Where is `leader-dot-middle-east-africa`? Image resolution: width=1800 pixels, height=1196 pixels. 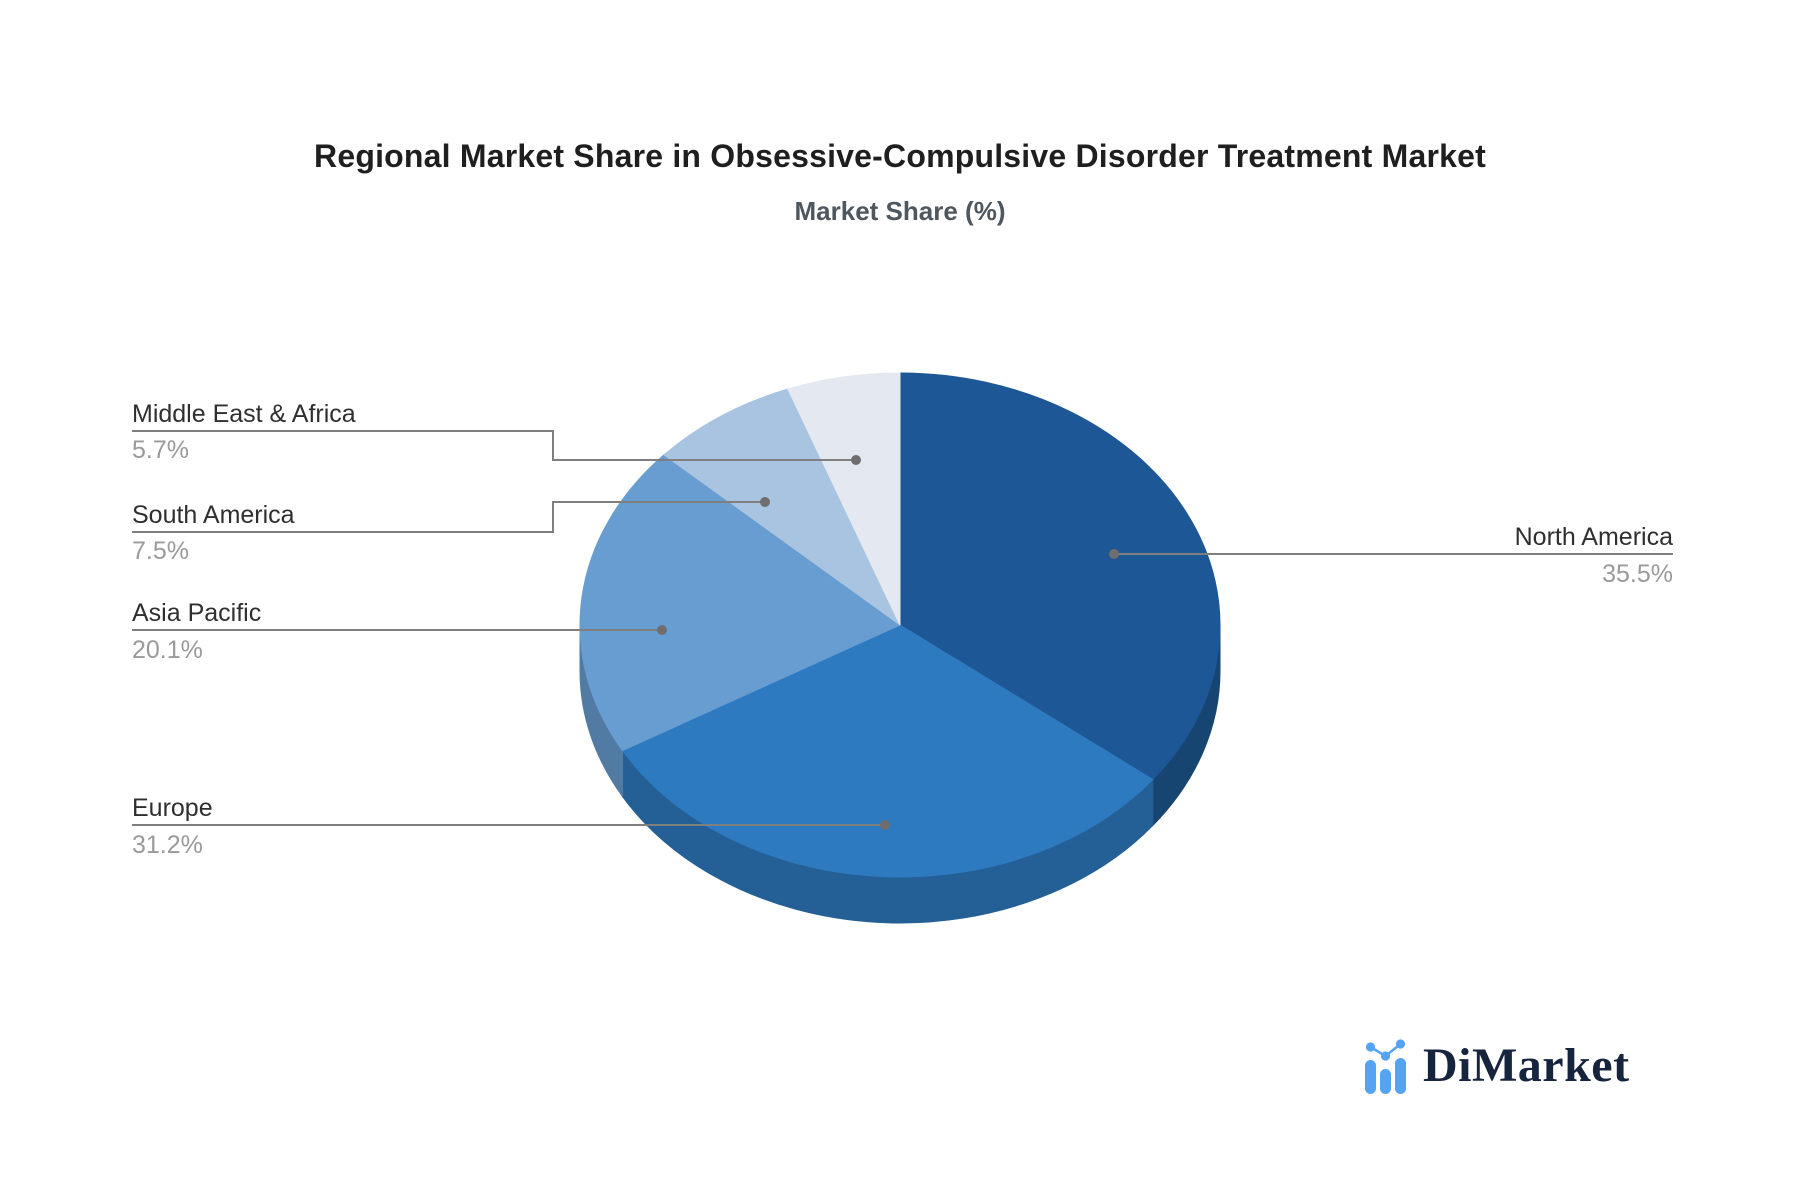
leader-dot-middle-east-africa is located at coordinates (856, 460).